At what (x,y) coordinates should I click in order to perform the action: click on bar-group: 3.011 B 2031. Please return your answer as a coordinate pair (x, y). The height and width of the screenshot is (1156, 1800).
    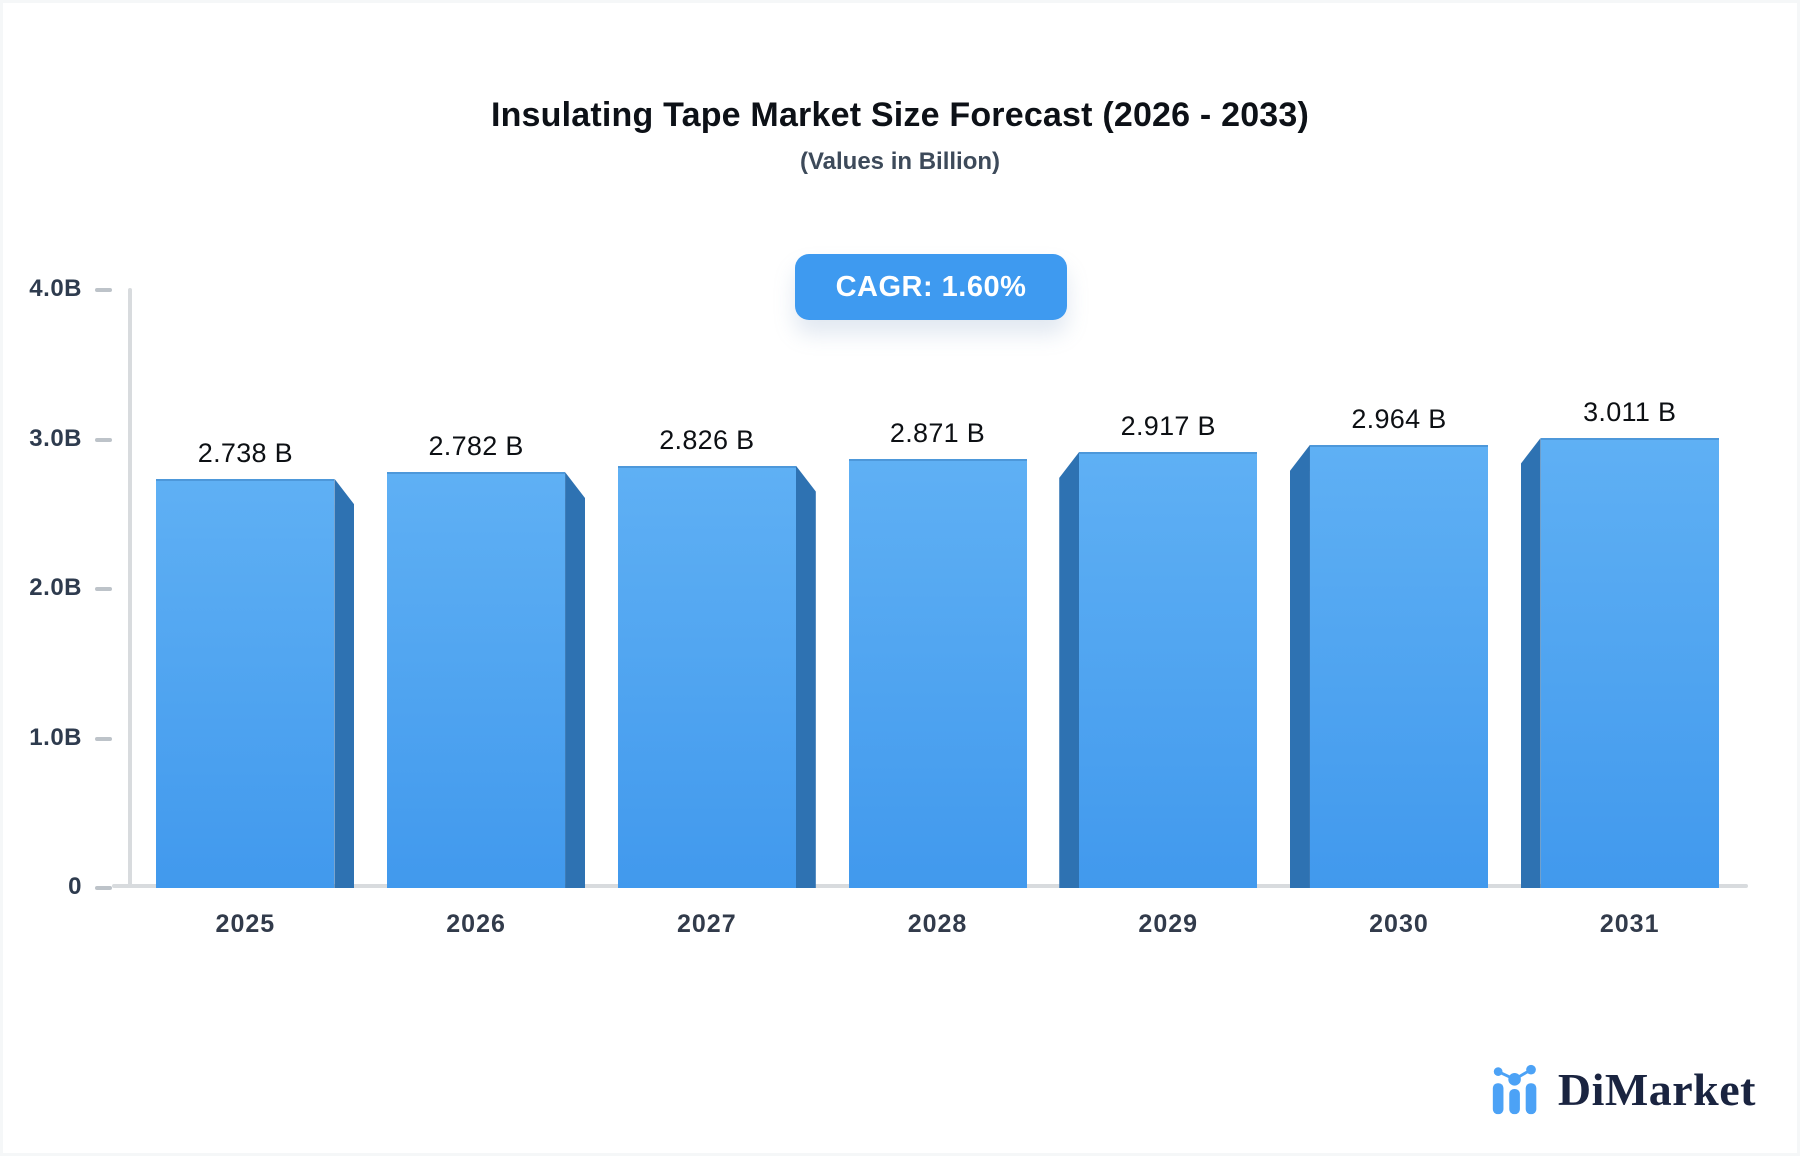
    Looking at the image, I should click on (1629, 614).